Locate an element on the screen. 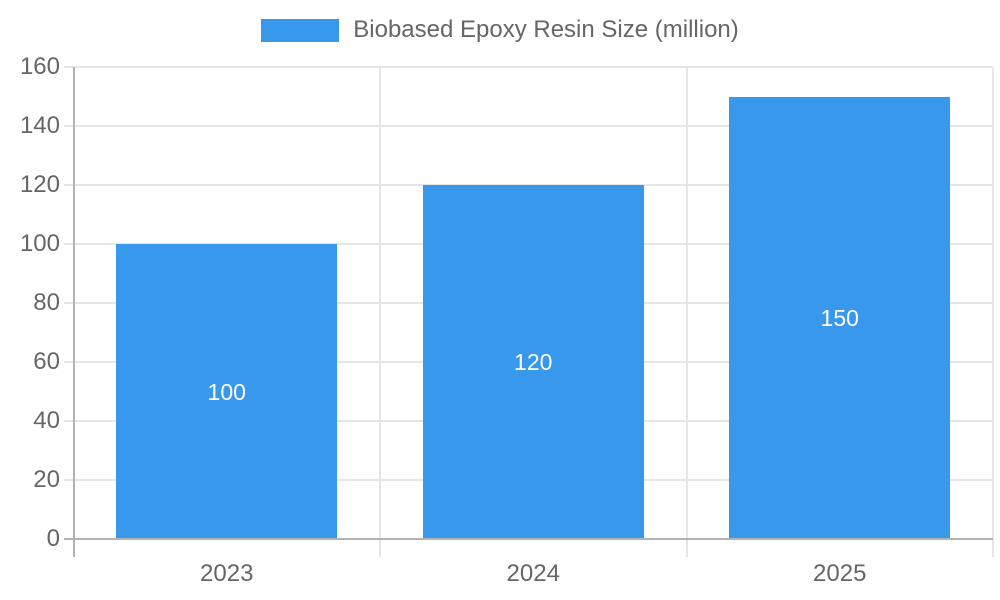 Image resolution: width=1000 pixels, height=600 pixels. y-axis-tick-label: 80 is located at coordinates (46, 302).